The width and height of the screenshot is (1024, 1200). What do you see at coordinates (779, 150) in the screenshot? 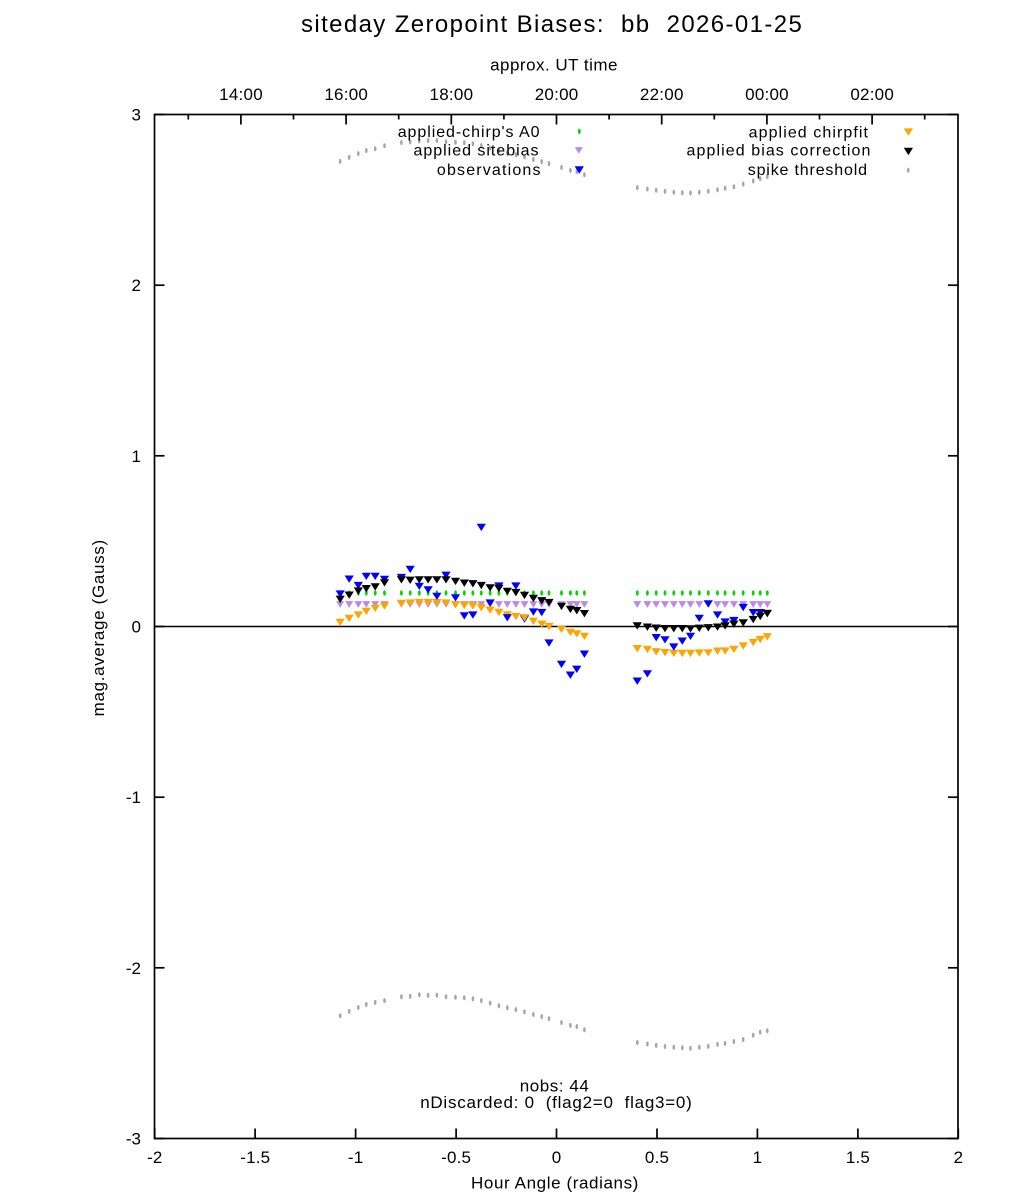
I see `svg-text: applied bias correction` at bounding box center [779, 150].